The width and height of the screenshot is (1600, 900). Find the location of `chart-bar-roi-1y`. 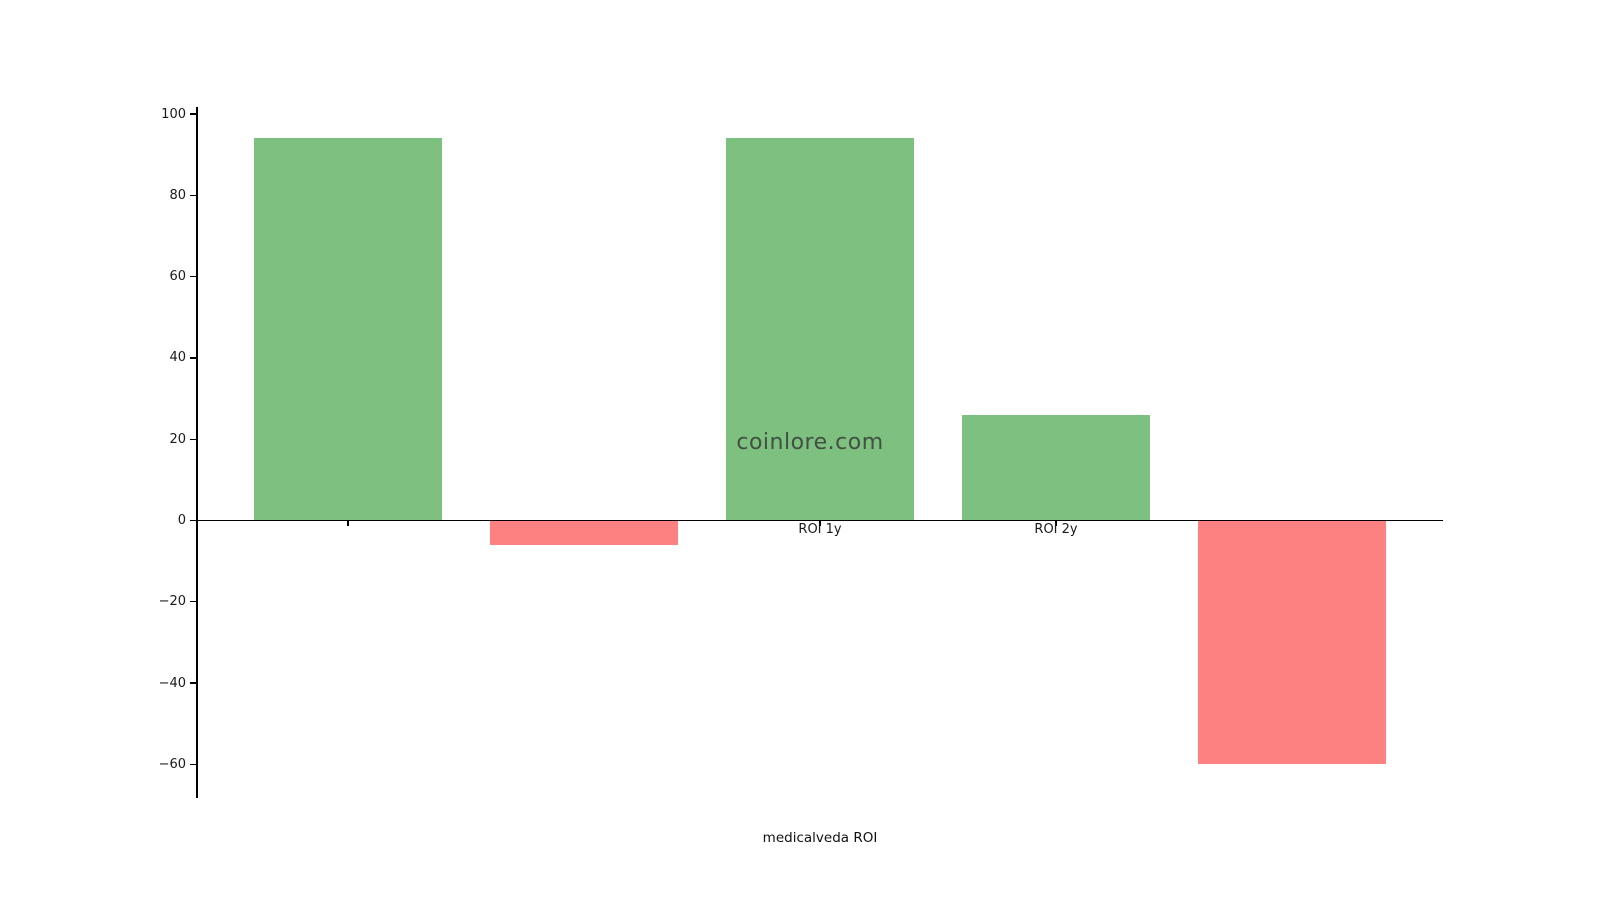

chart-bar-roi-1y is located at coordinates (820, 329).